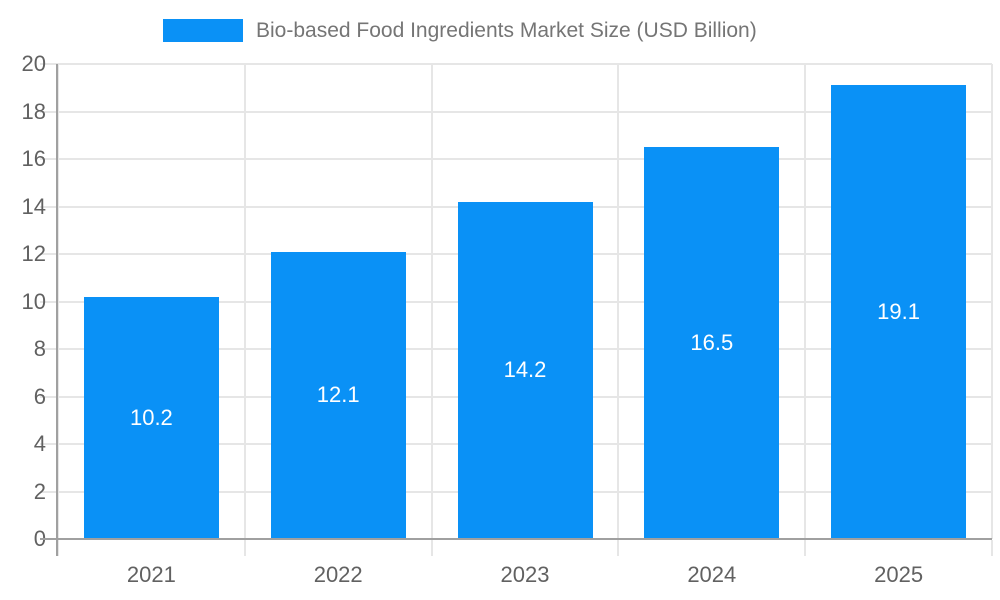 The image size is (1000, 600). I want to click on y-axis-line, so click(57, 310).